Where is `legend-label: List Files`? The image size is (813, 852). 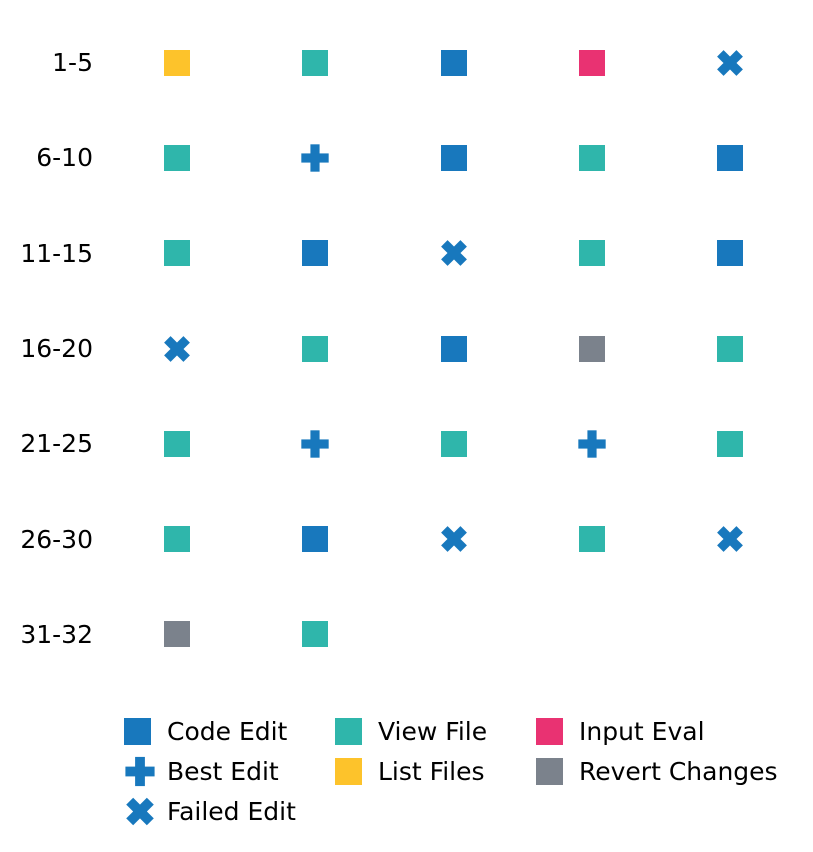 legend-label: List Files is located at coordinates (431, 771).